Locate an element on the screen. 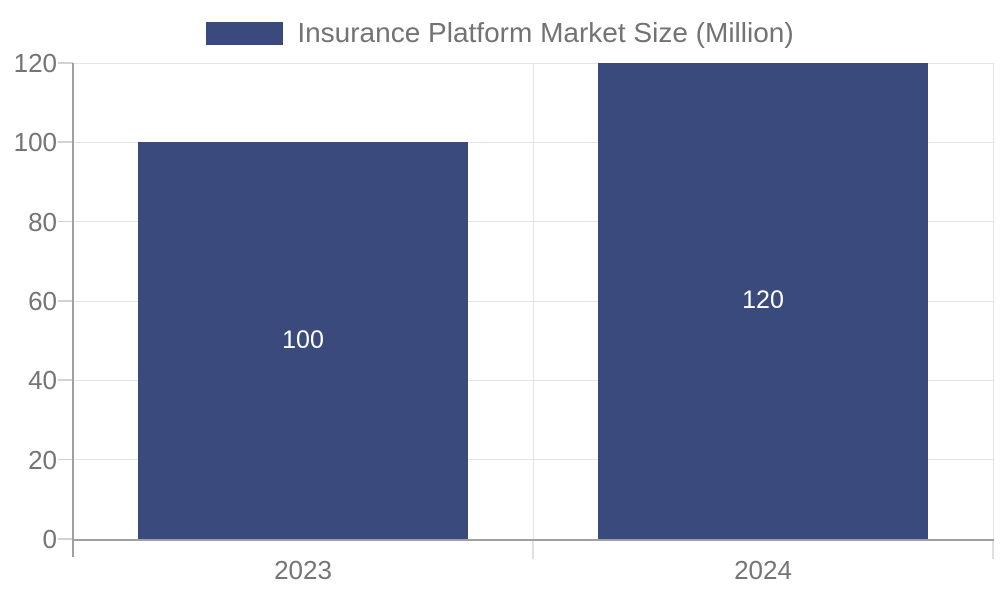  y-axis-tick-label: 80 is located at coordinates (42, 221).